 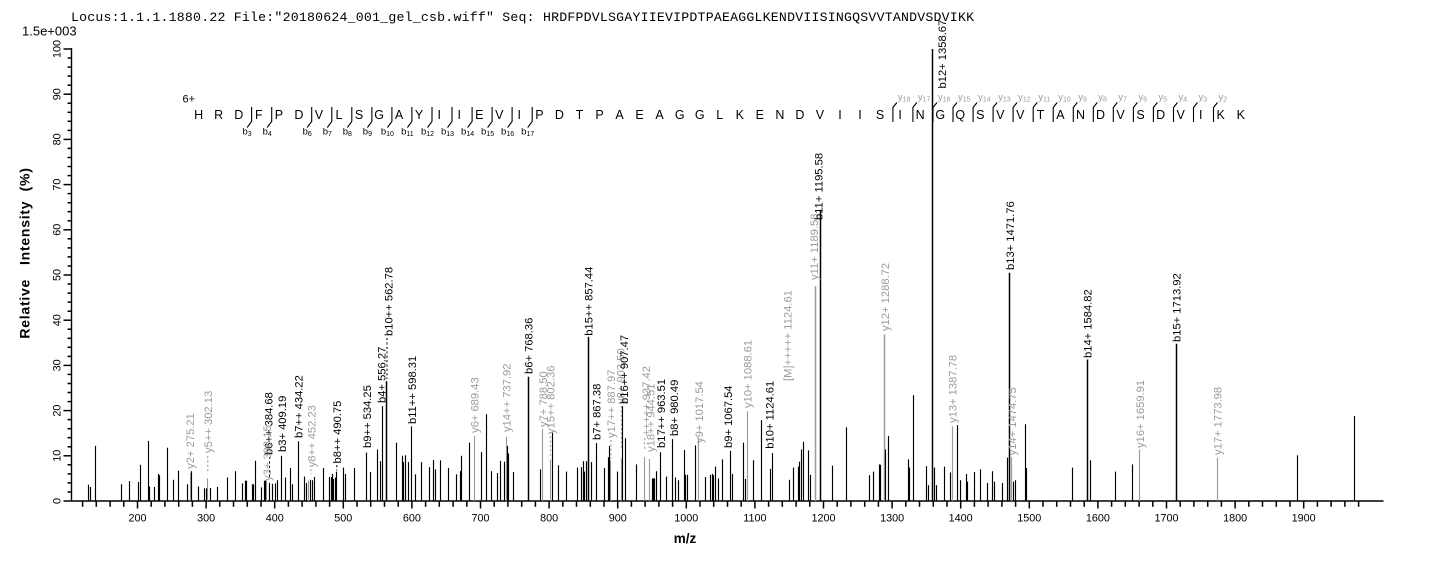 What do you see at coordinates (700, 412) in the screenshot?
I see `svg-text: y9+ 1017.54` at bounding box center [700, 412].